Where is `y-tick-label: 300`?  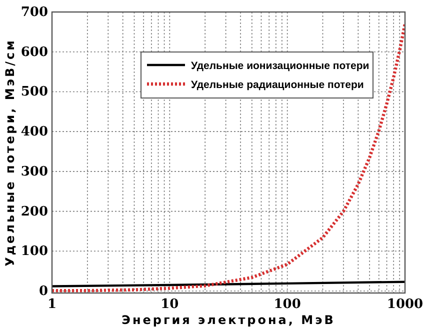
y-tick-label: 300 is located at coordinates (34, 172).